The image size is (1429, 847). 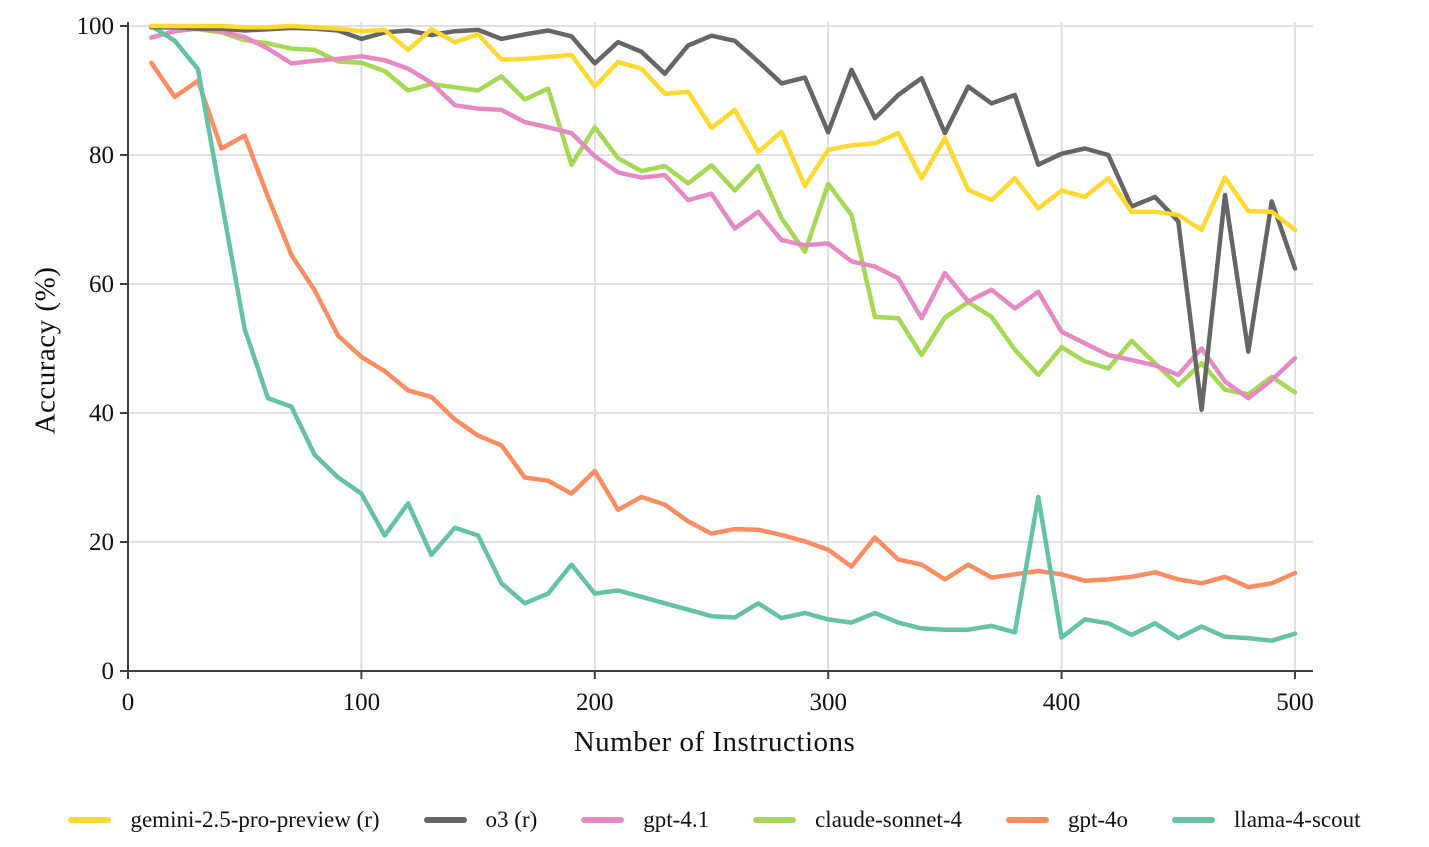 I want to click on legend-item-4: claude-sonnet-4, so click(x=857, y=820).